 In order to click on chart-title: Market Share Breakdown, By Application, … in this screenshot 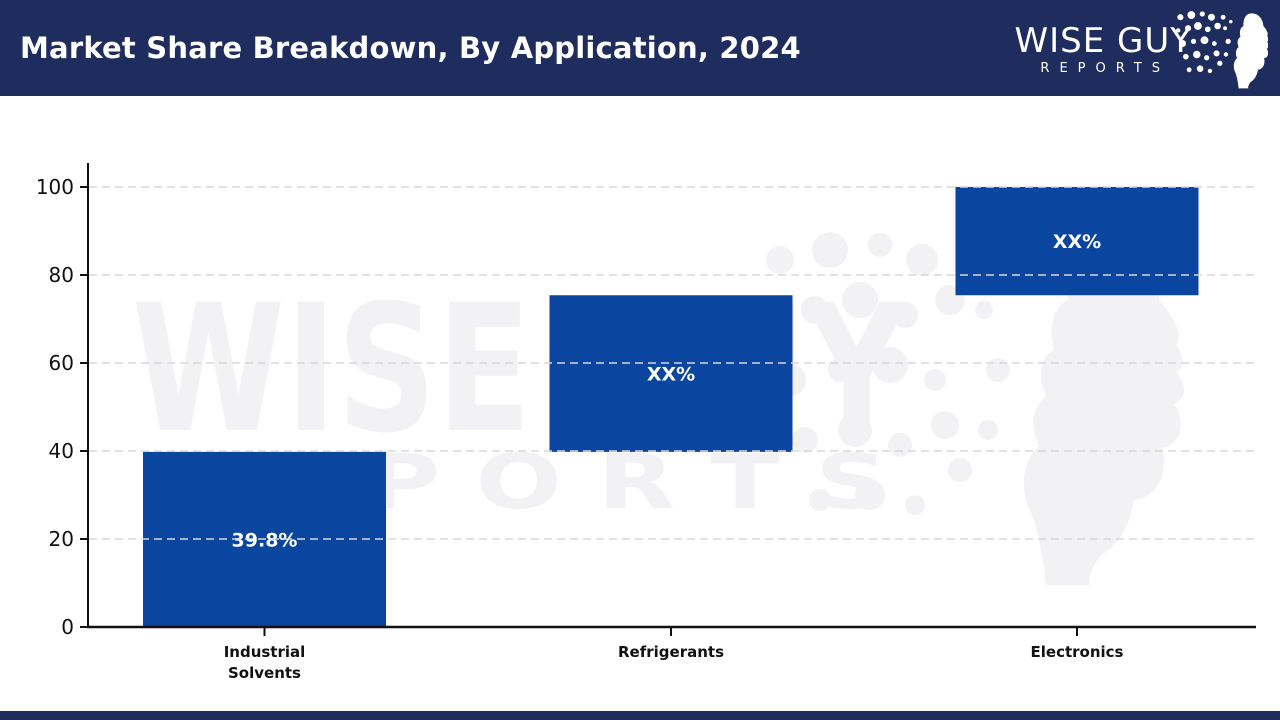, I will do `click(410, 48)`.